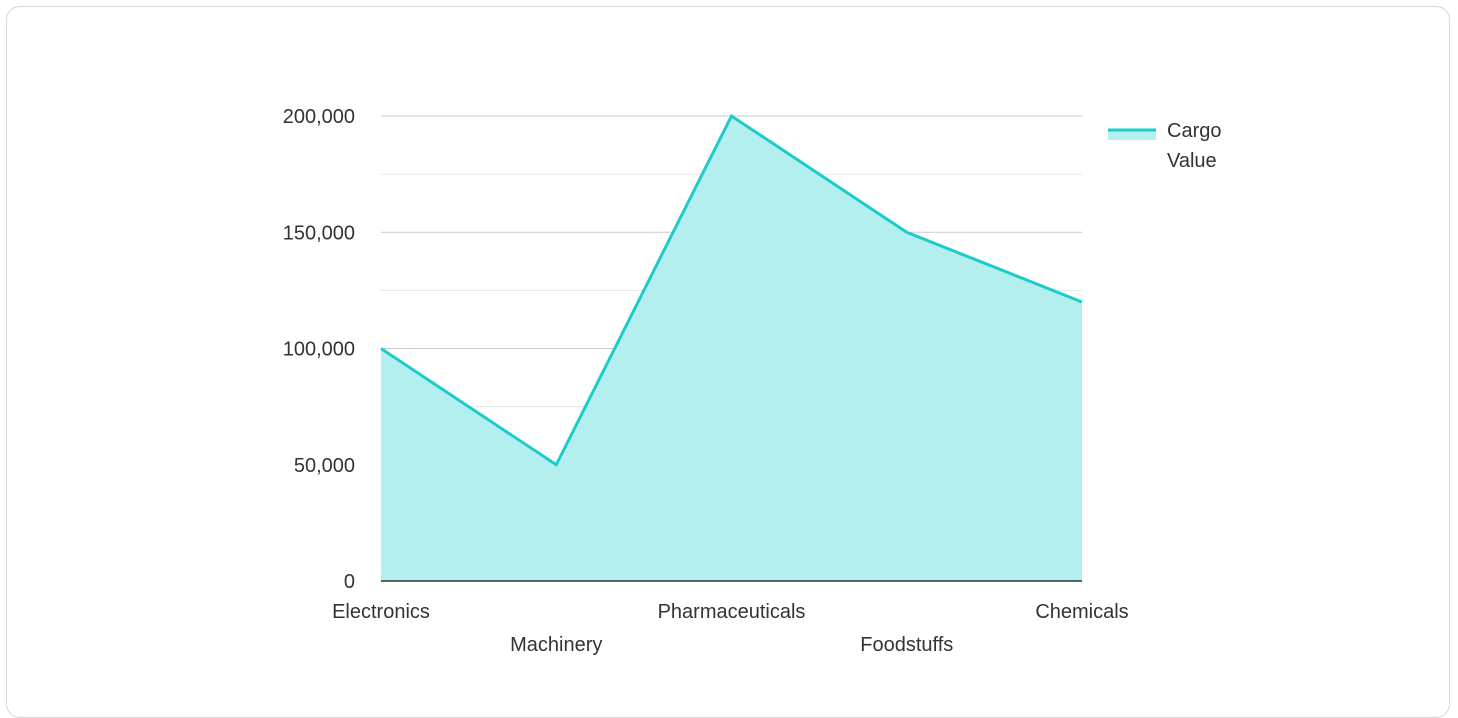 The image size is (1458, 718). I want to click on y-tick-label: 200,000, so click(319, 117).